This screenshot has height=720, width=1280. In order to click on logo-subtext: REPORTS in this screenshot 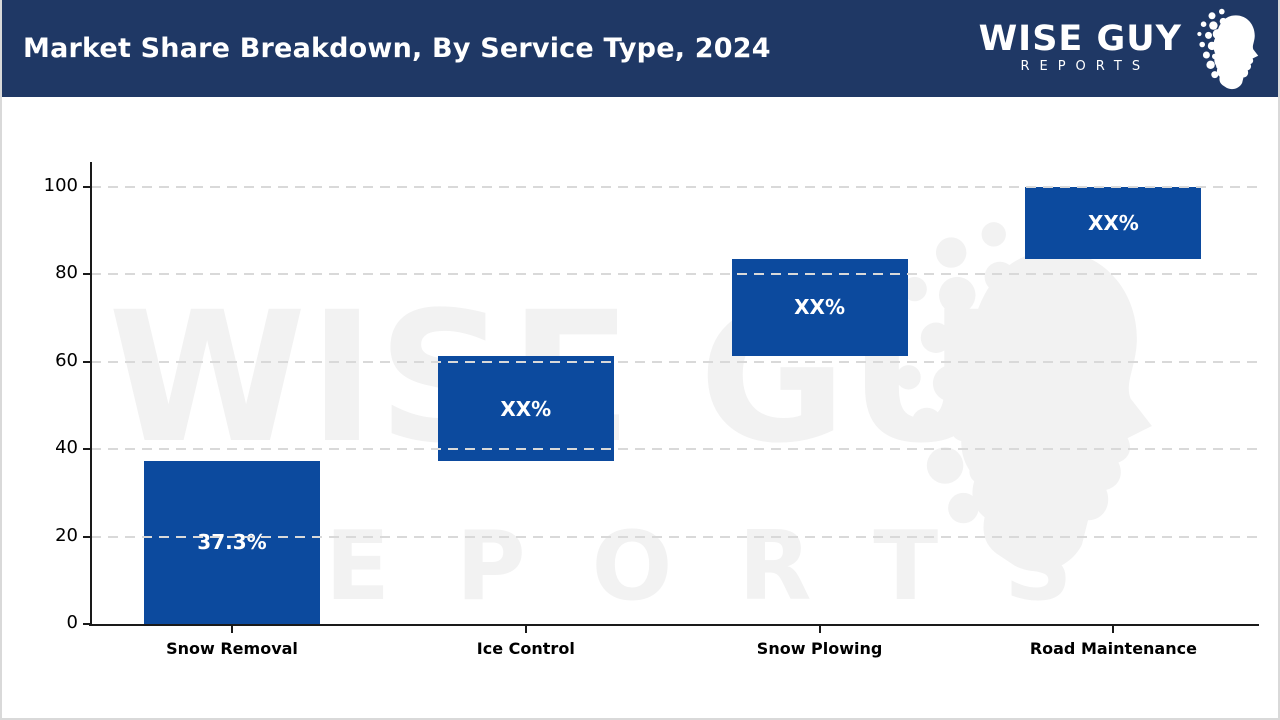, I will do `click(1085, 66)`.